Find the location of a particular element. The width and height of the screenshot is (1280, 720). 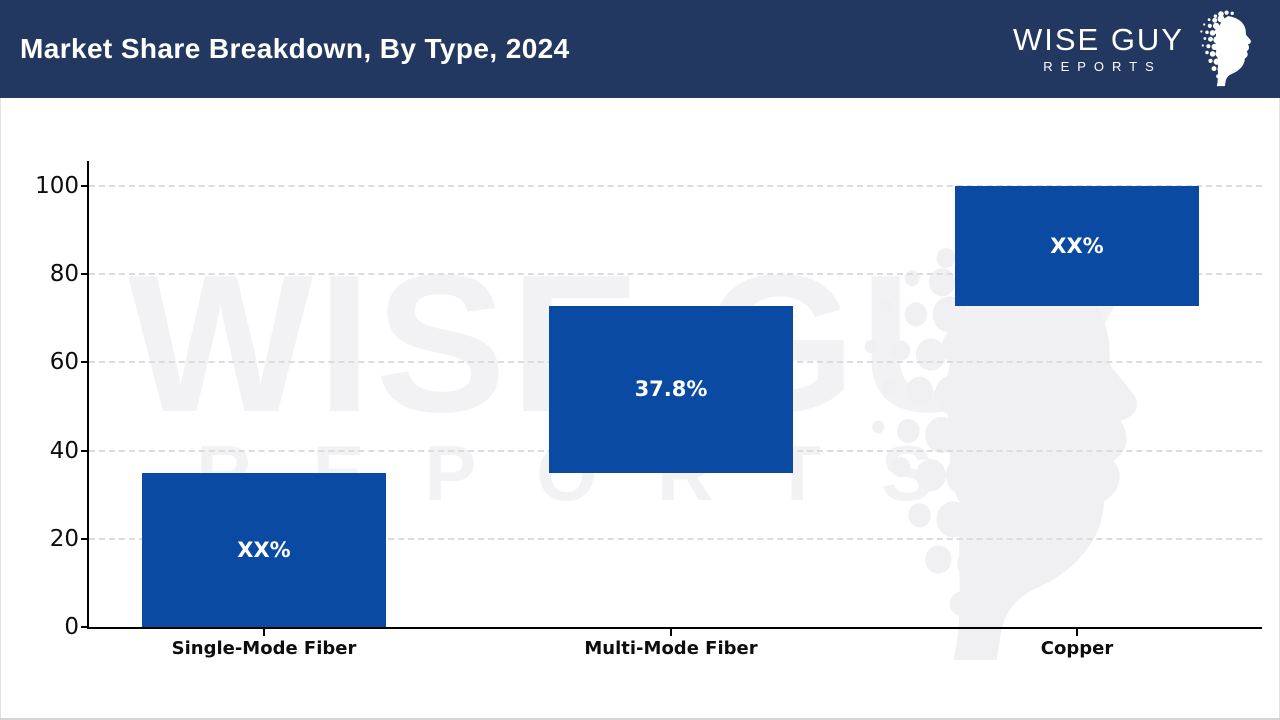

y-tick-label: 20 is located at coordinates (64, 538).